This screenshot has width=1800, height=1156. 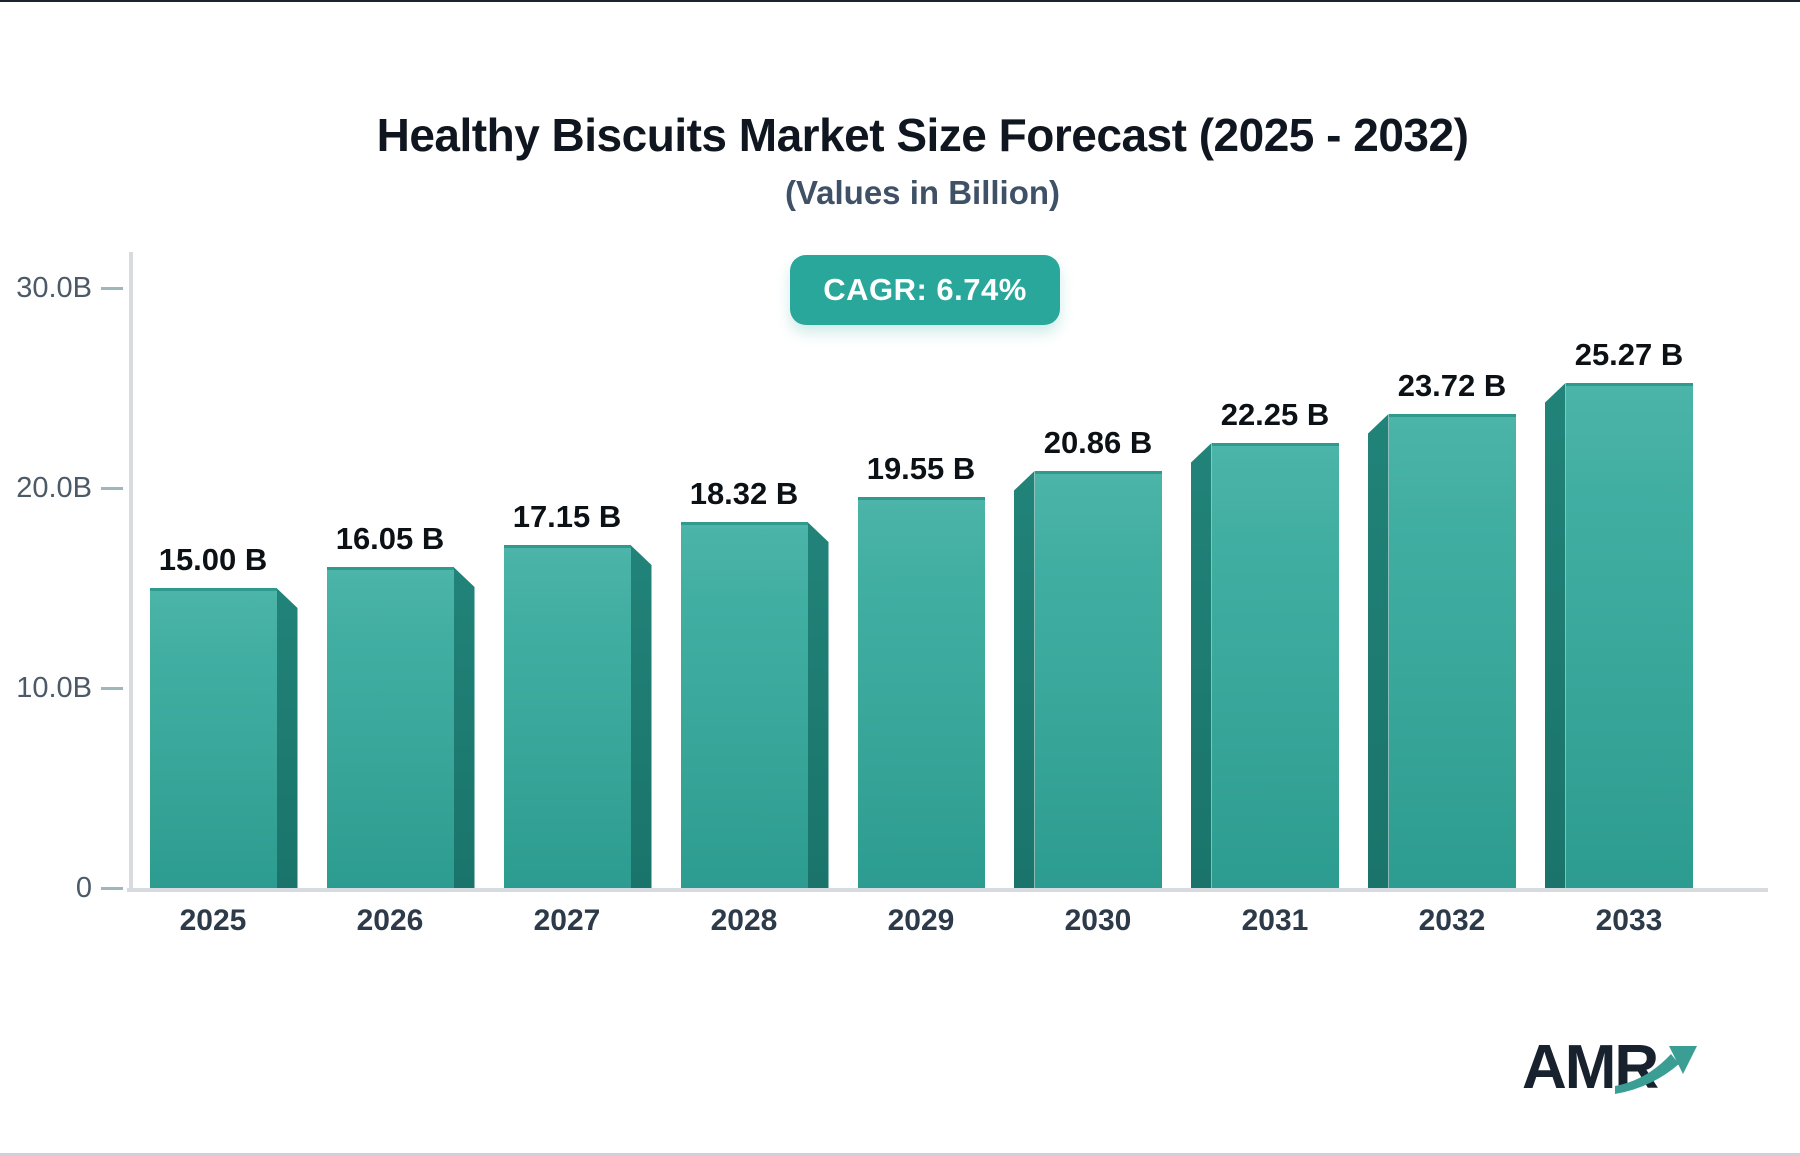 I want to click on x-axis-label-2026: 2026, so click(x=390, y=920).